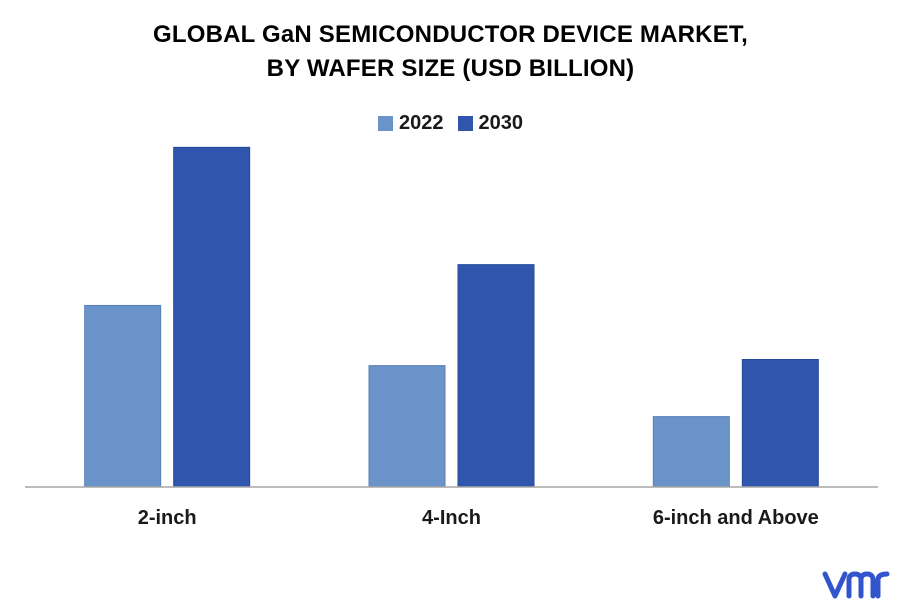 This screenshot has height=612, width=901. I want to click on legend-item-2030: 2030, so click(490, 123).